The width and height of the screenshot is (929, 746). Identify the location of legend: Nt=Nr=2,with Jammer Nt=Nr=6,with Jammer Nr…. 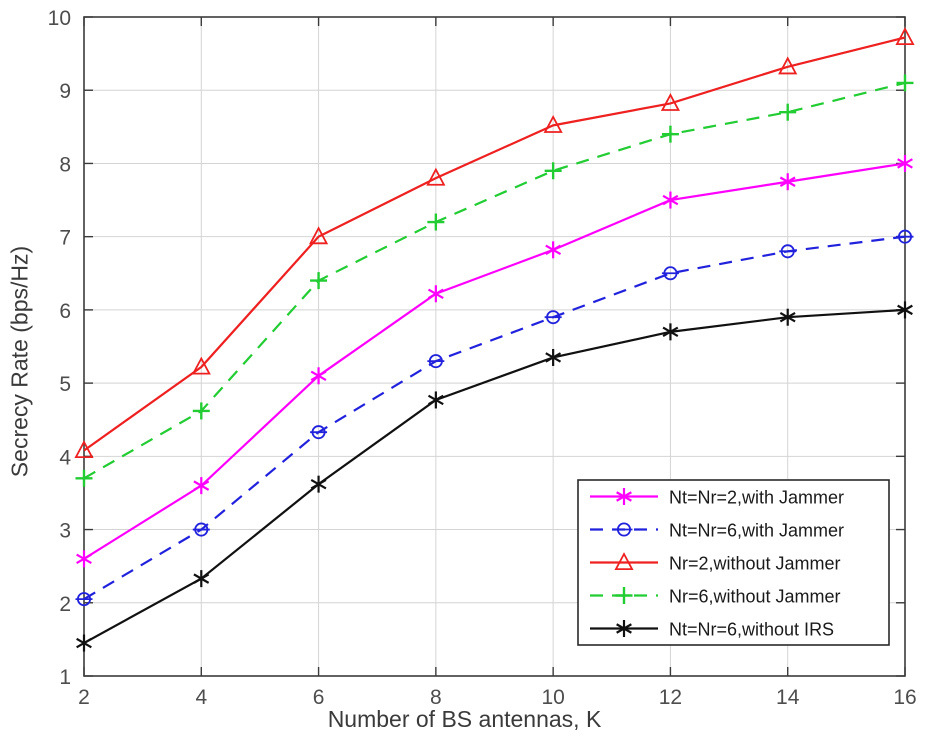
(733, 562).